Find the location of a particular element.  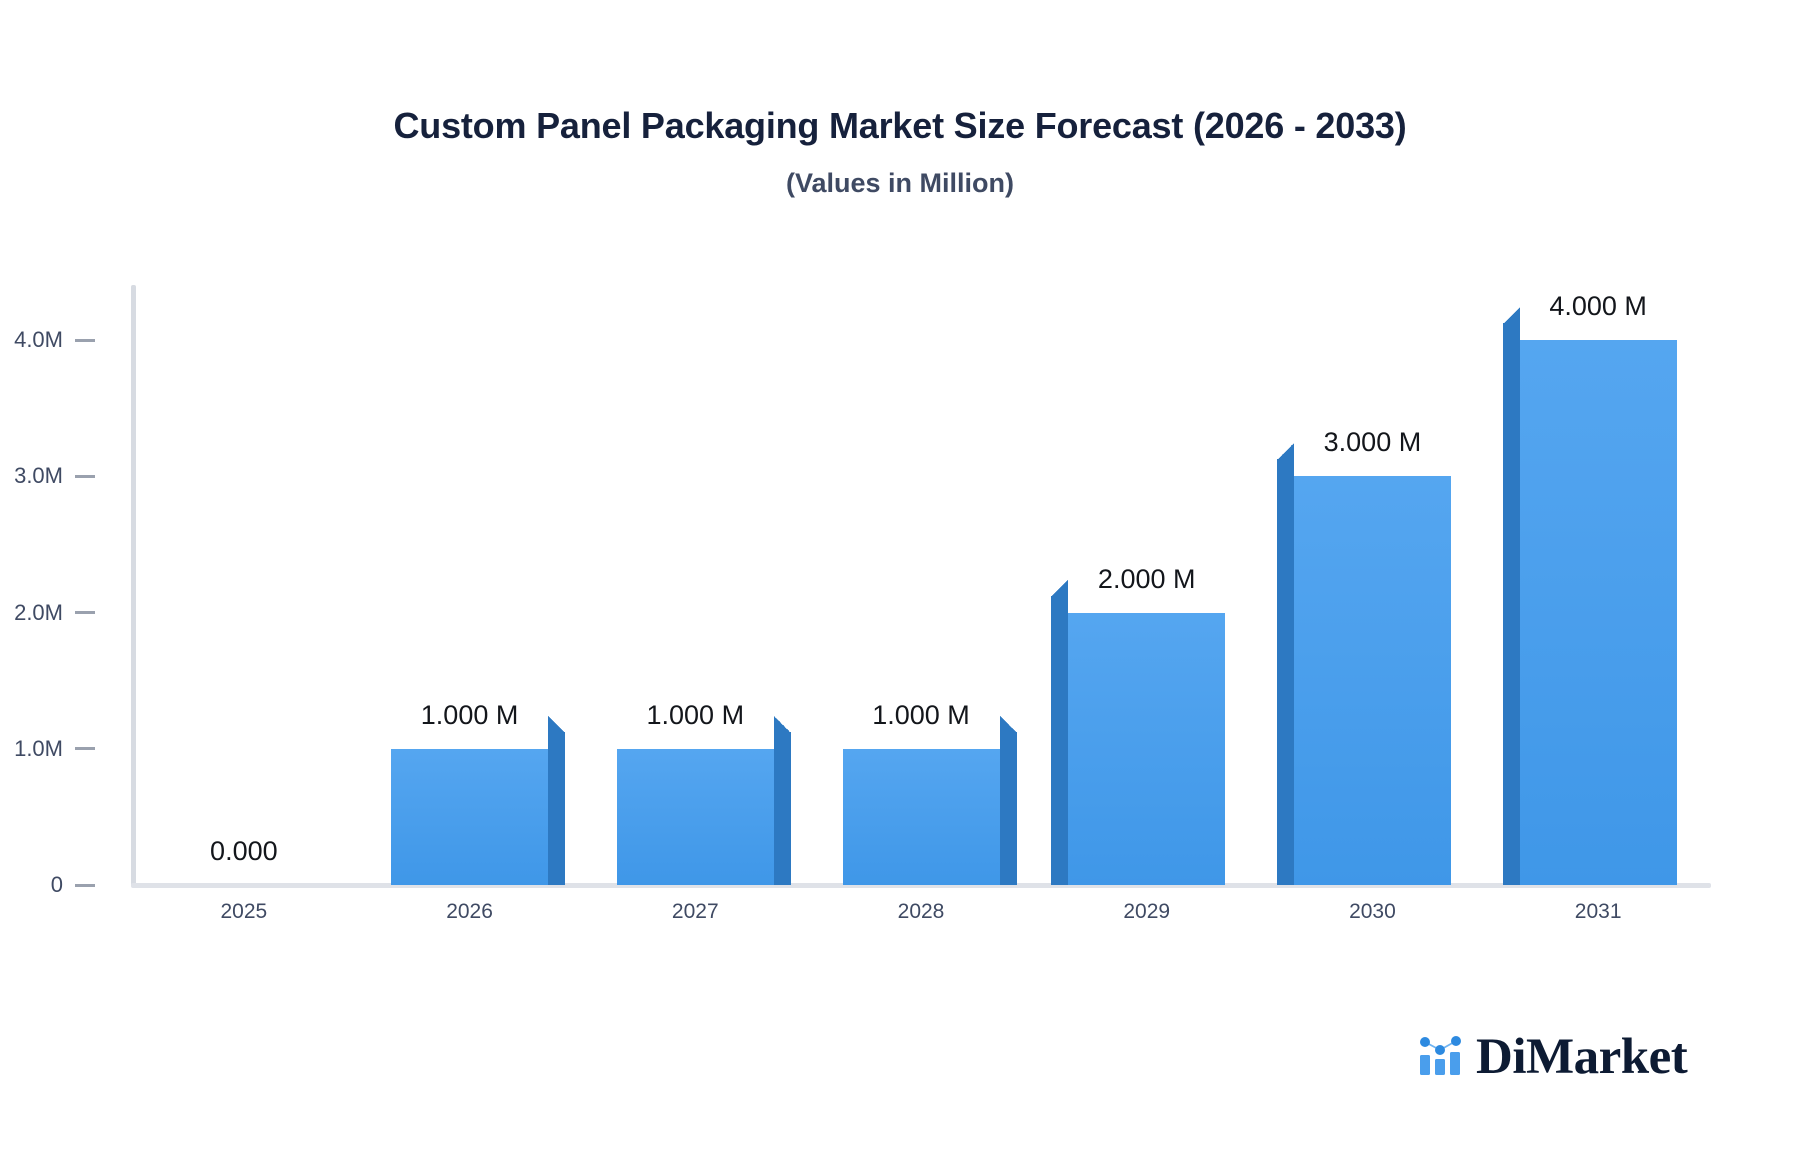

bar-2028 is located at coordinates (929, 585).